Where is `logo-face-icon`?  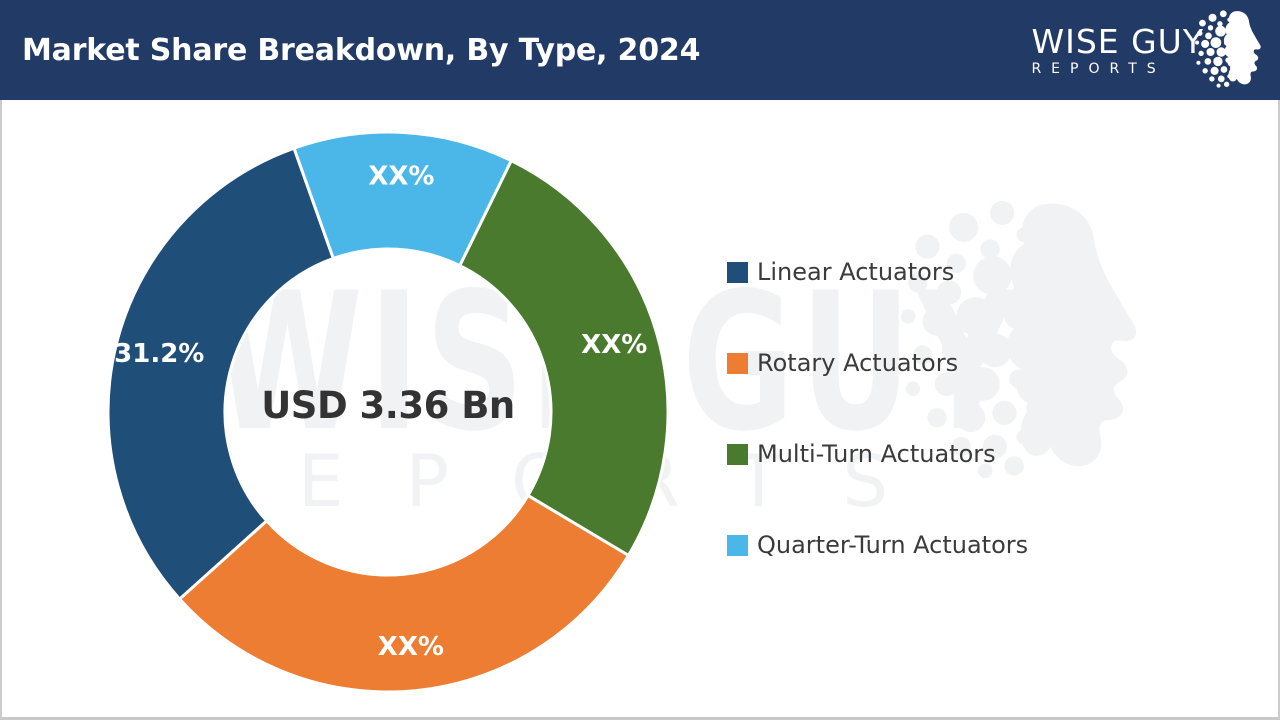
logo-face-icon is located at coordinates (1228, 49).